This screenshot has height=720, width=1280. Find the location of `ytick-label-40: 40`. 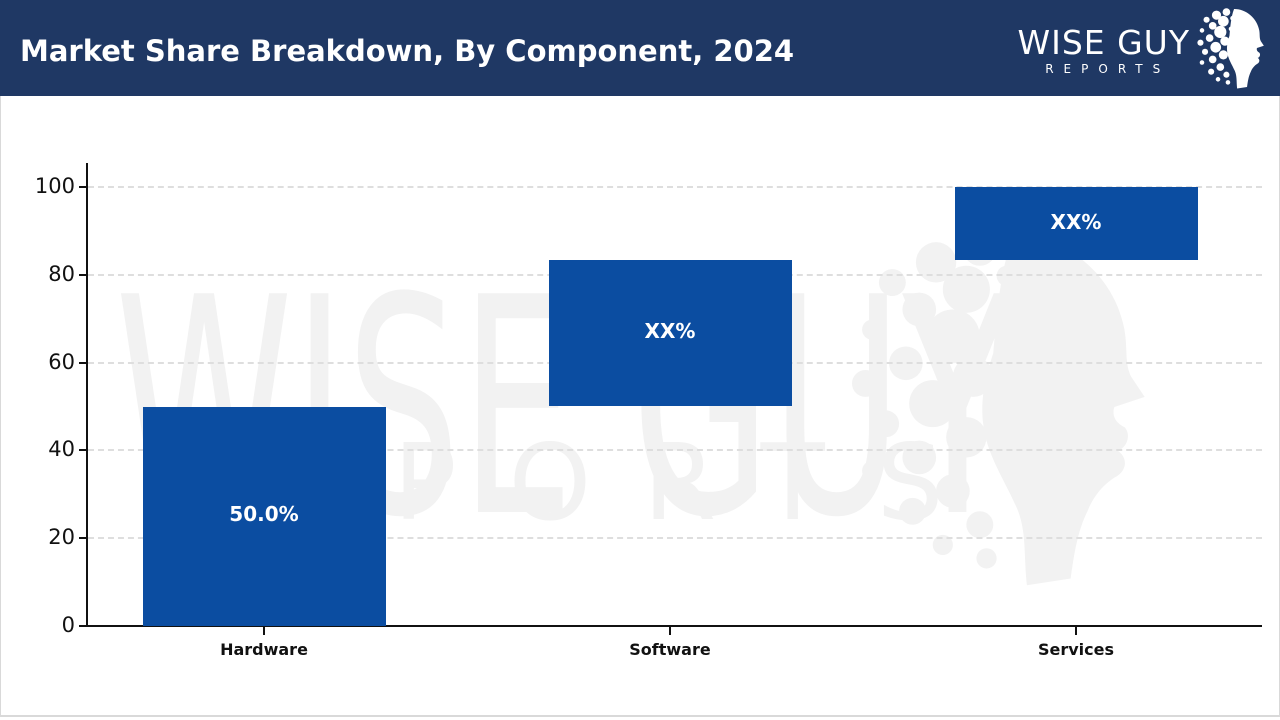

ytick-label-40: 40 is located at coordinates (61, 449).